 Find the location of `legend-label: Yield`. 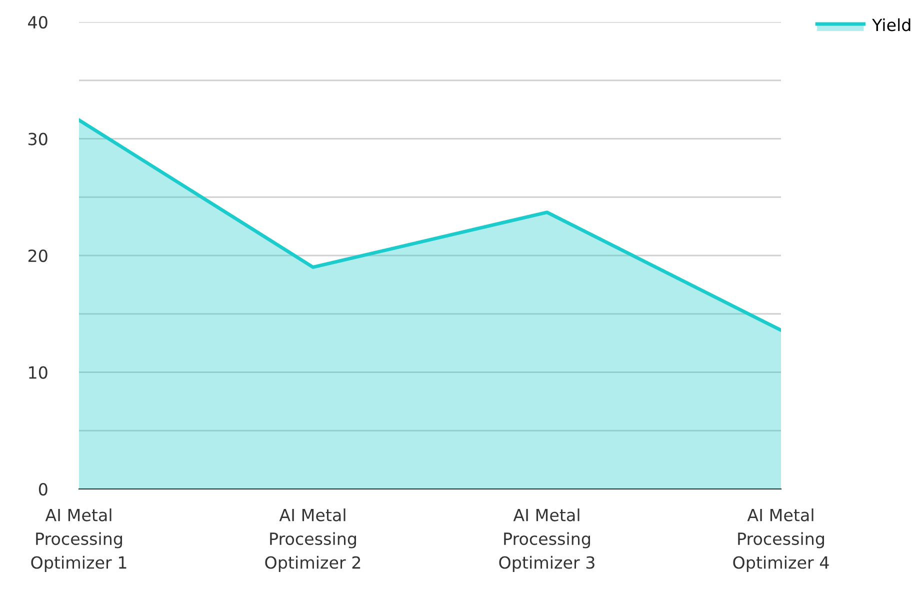

legend-label: Yield is located at coordinates (891, 25).